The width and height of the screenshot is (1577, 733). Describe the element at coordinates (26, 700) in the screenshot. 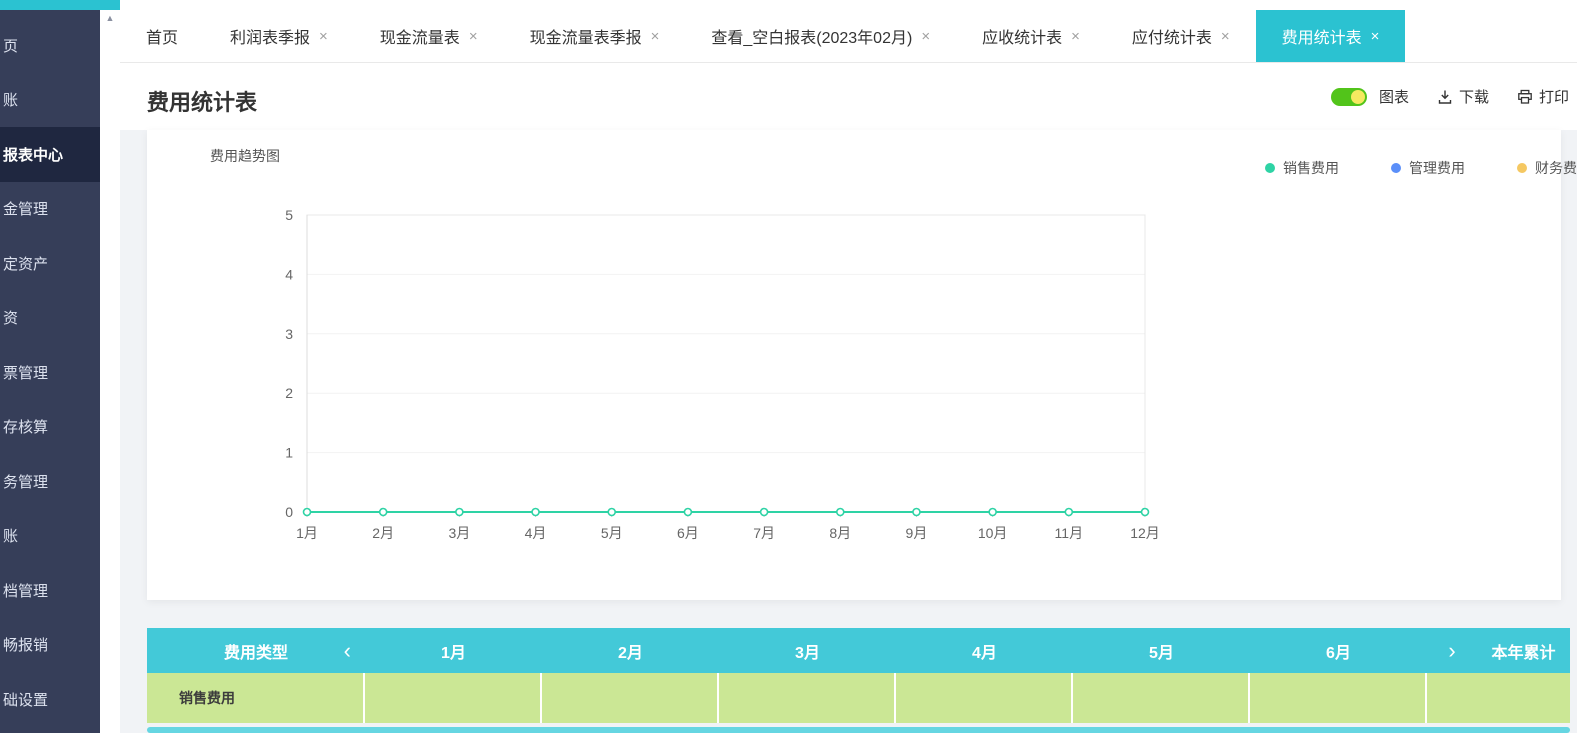

I see `sidebar-item-label: 础设置` at that location.